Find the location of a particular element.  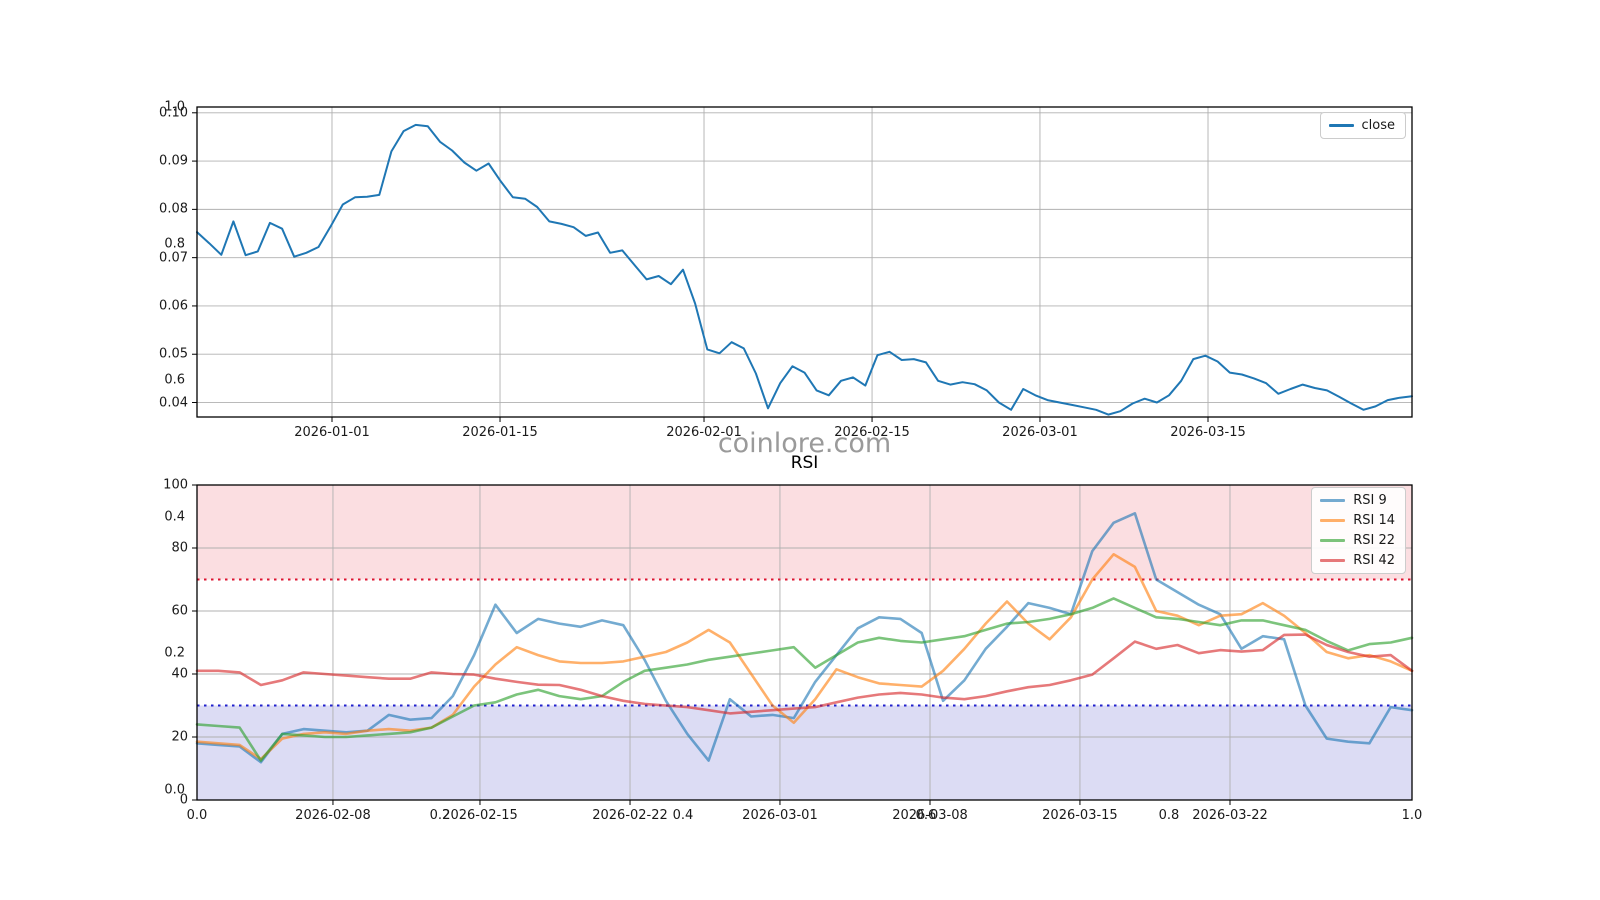

x-tick-label: 2026-01-01 is located at coordinates (332, 432).